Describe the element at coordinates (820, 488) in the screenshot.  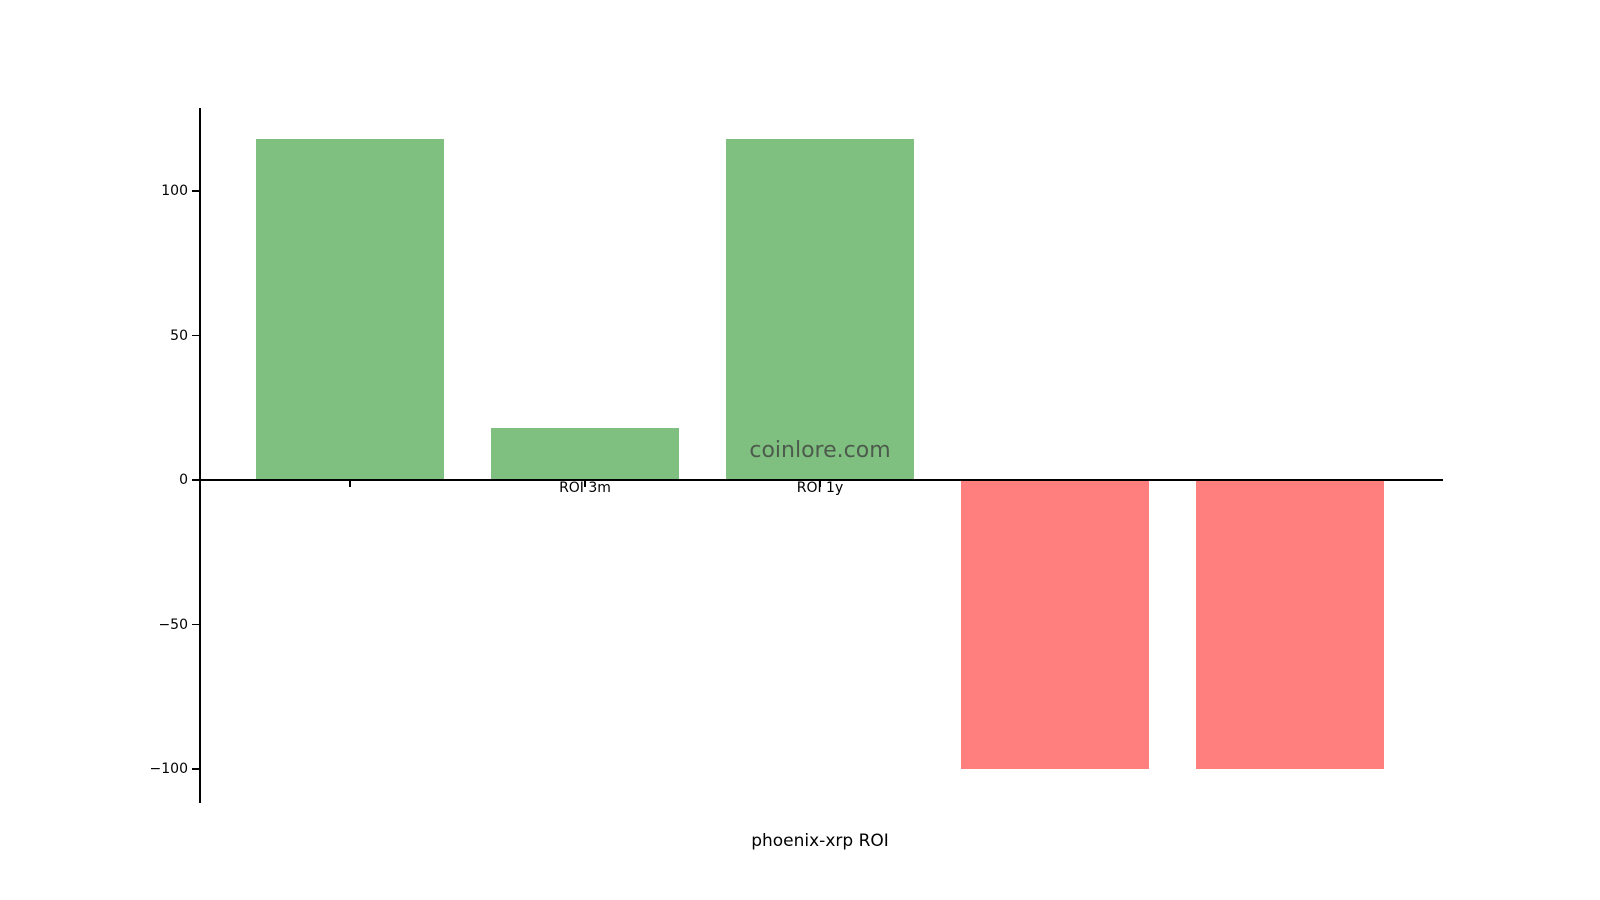
I see `x-tick-label: ROI 1y` at that location.